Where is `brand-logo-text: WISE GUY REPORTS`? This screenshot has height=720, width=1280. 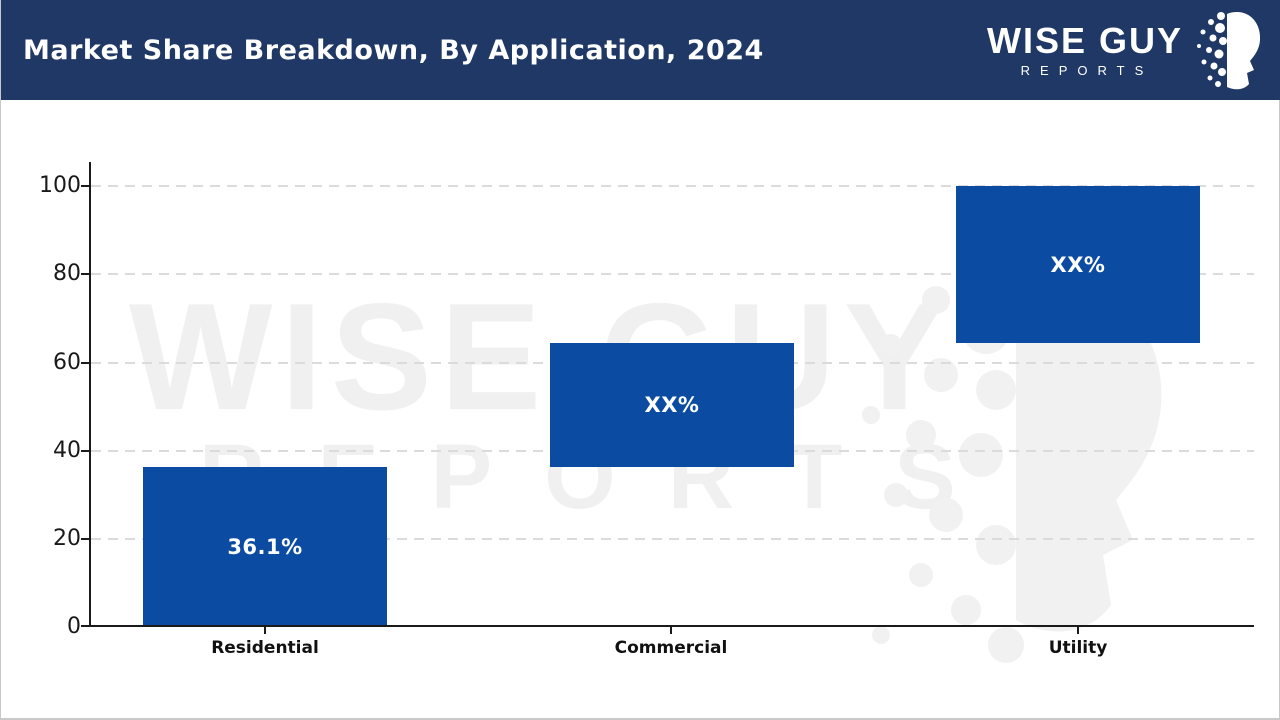
brand-logo-text: WISE GUY REPORTS is located at coordinates (1084, 48).